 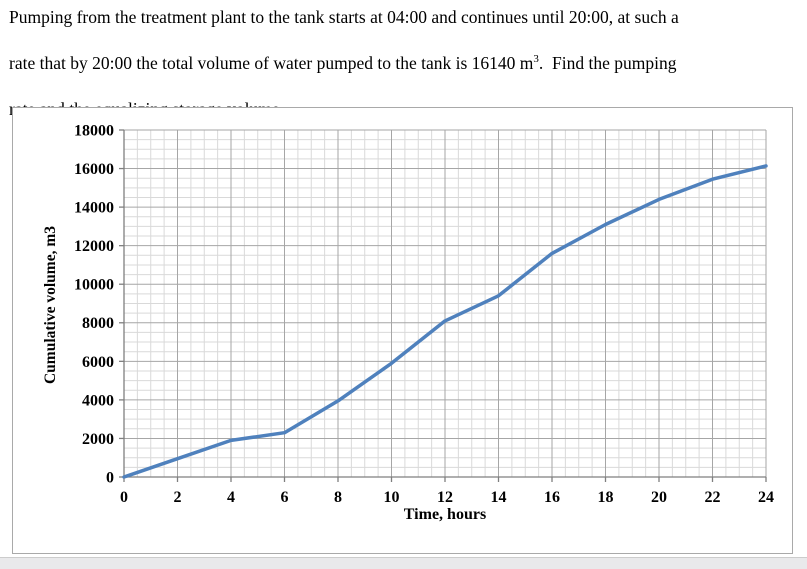 What do you see at coordinates (98, 439) in the screenshot?
I see `y-tick-label: 2000` at bounding box center [98, 439].